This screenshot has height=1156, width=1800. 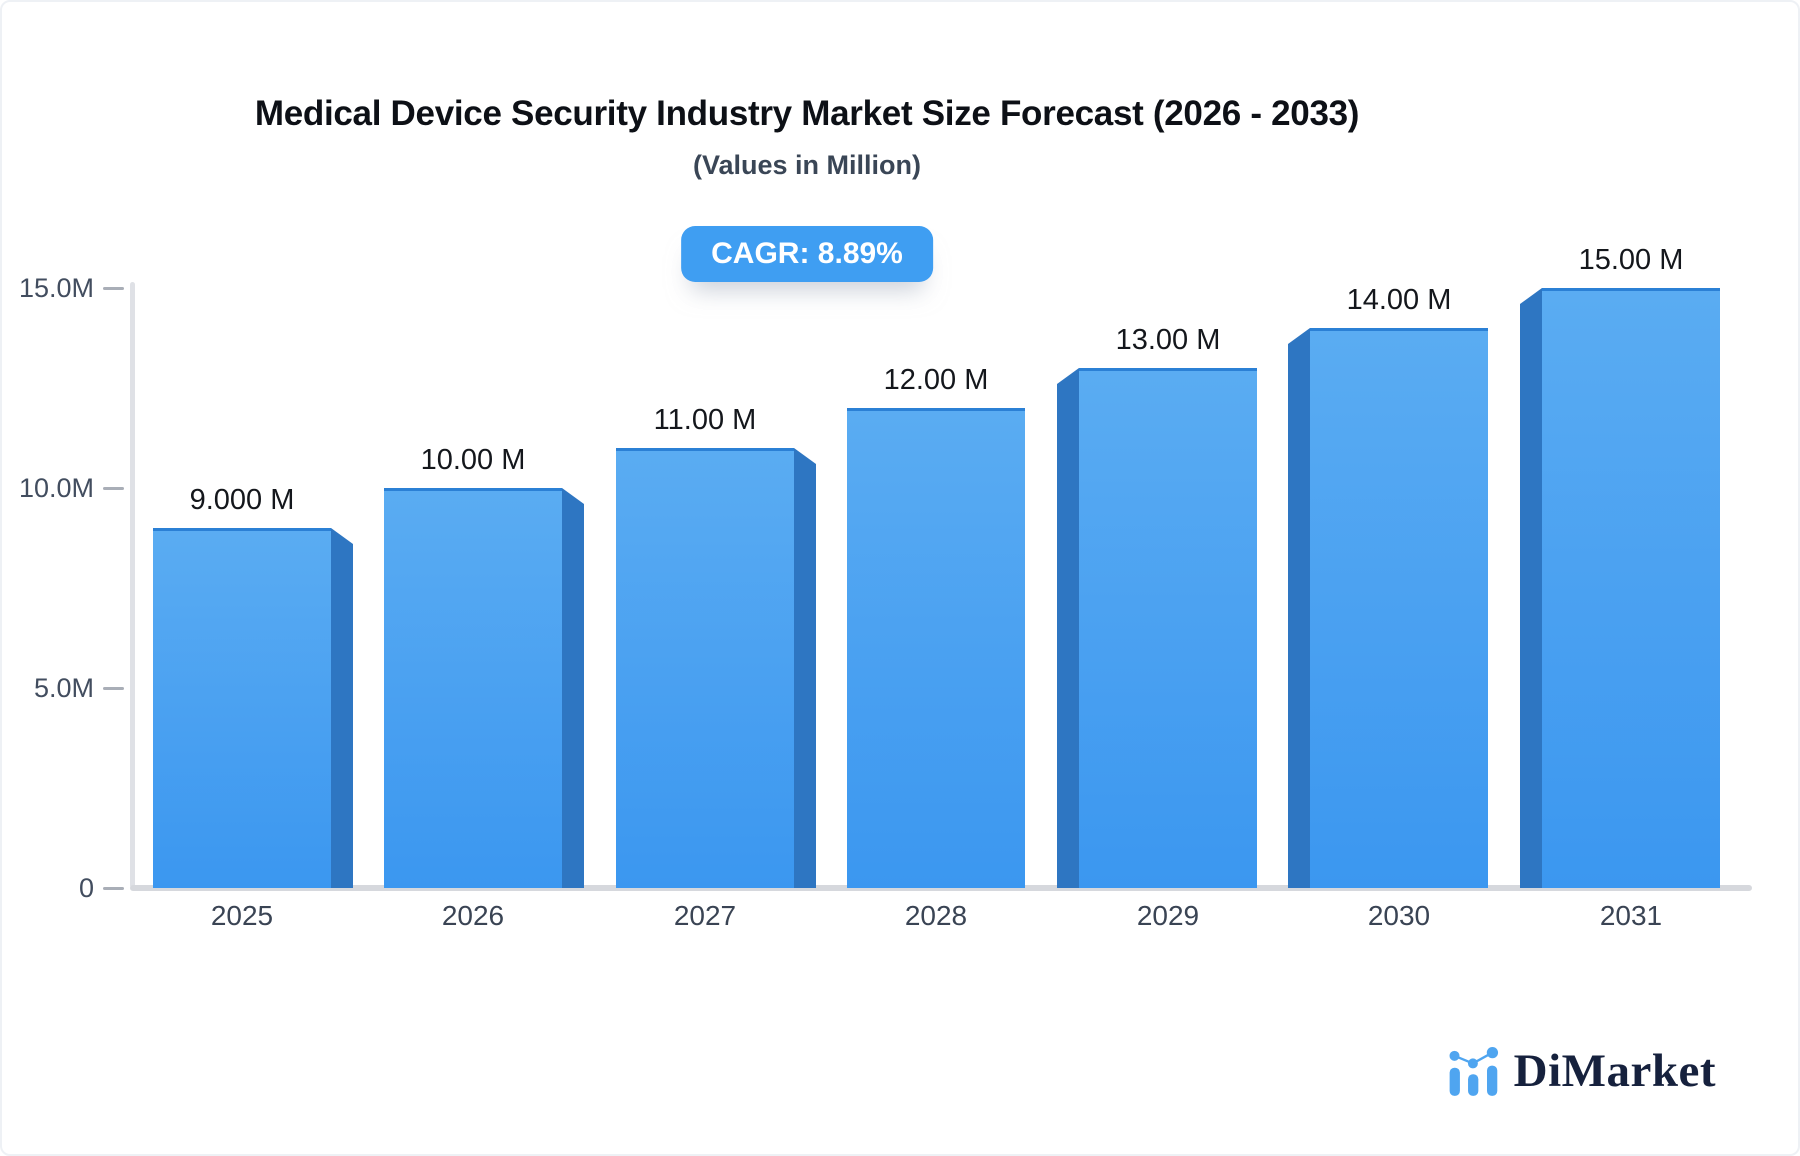 What do you see at coordinates (1399, 915) in the screenshot?
I see `x-tick-label: 2030` at bounding box center [1399, 915].